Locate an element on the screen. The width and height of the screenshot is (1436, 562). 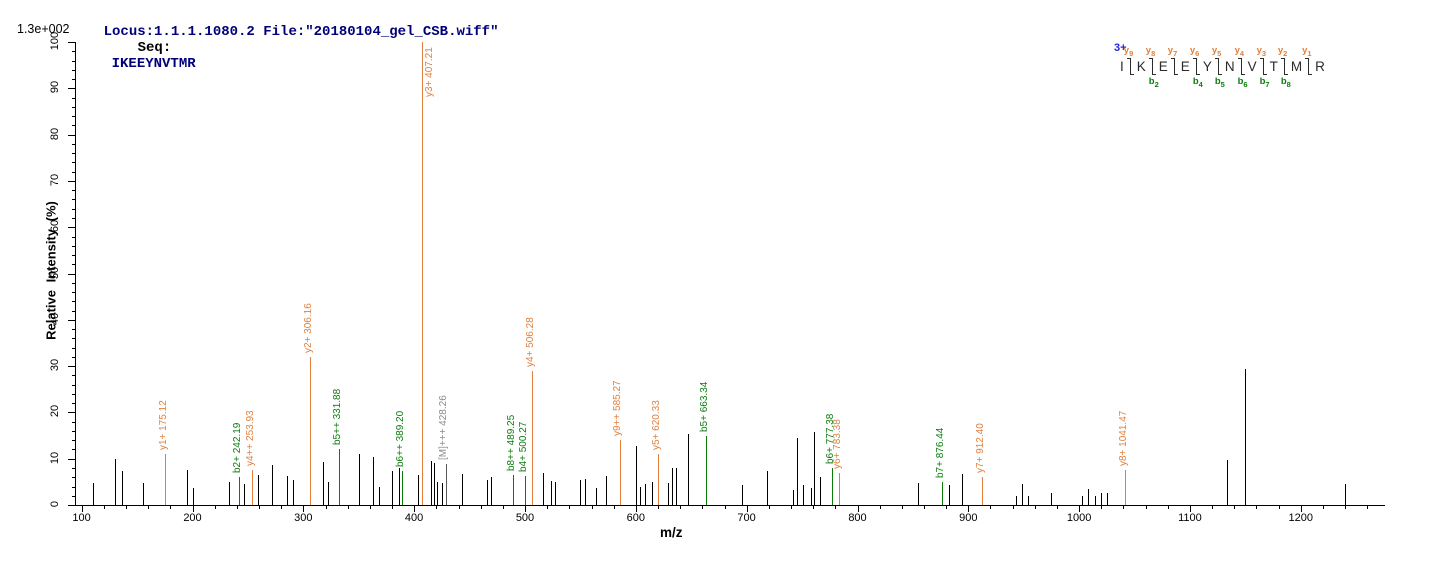
b-ion-label: b7 is located at coordinates (1264, 82).